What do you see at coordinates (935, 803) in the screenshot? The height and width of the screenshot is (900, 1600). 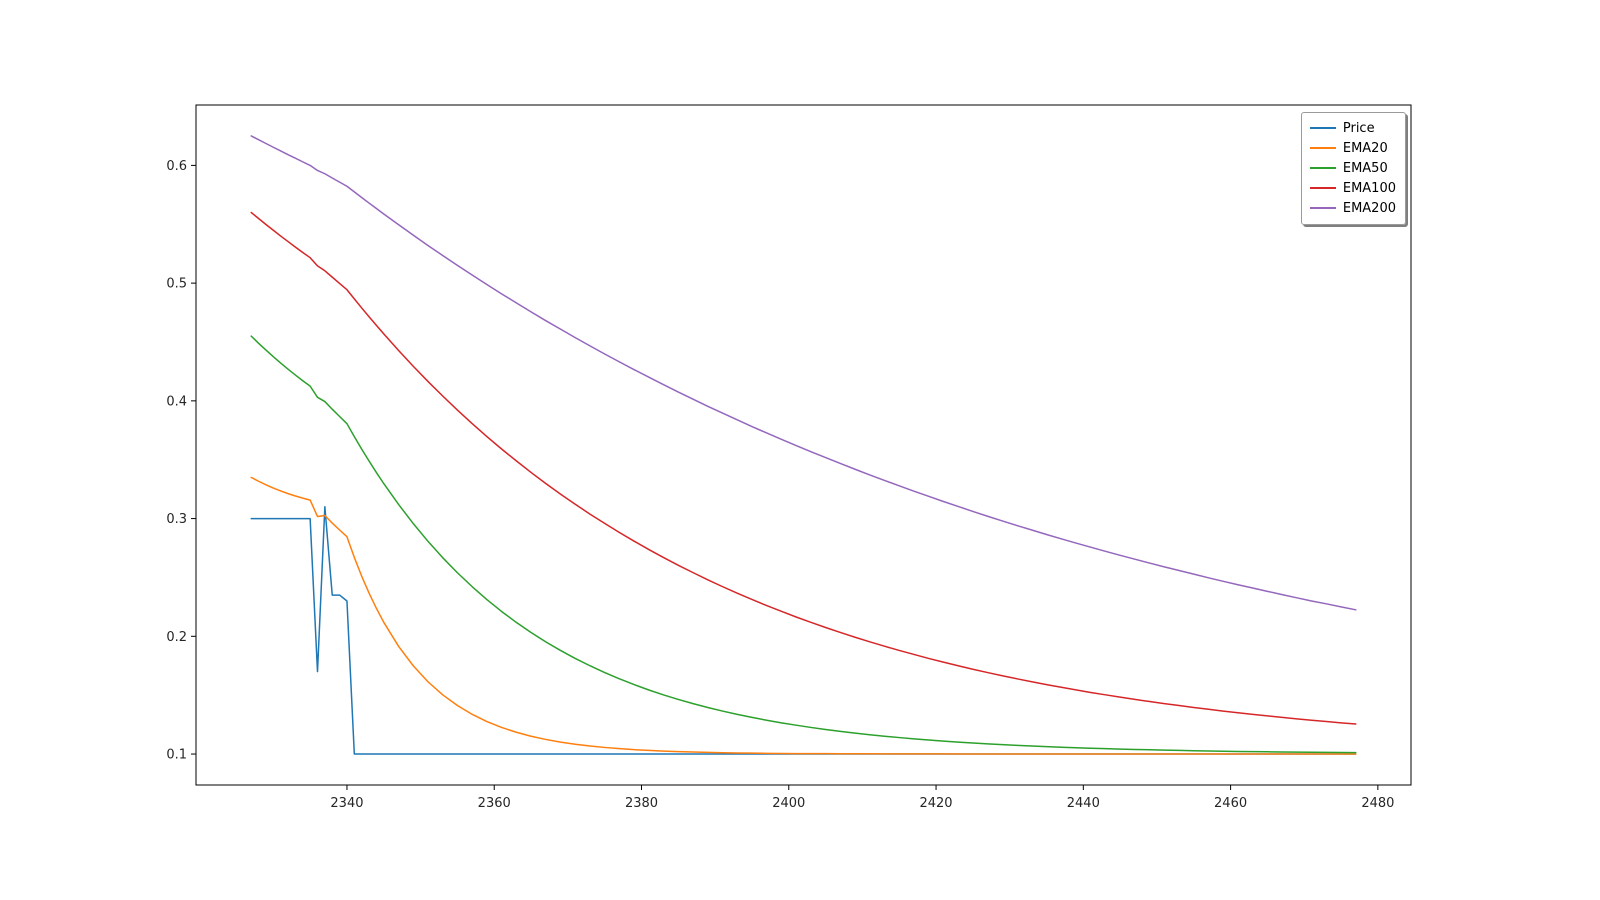 I see `x-tick-label: 2420` at bounding box center [935, 803].